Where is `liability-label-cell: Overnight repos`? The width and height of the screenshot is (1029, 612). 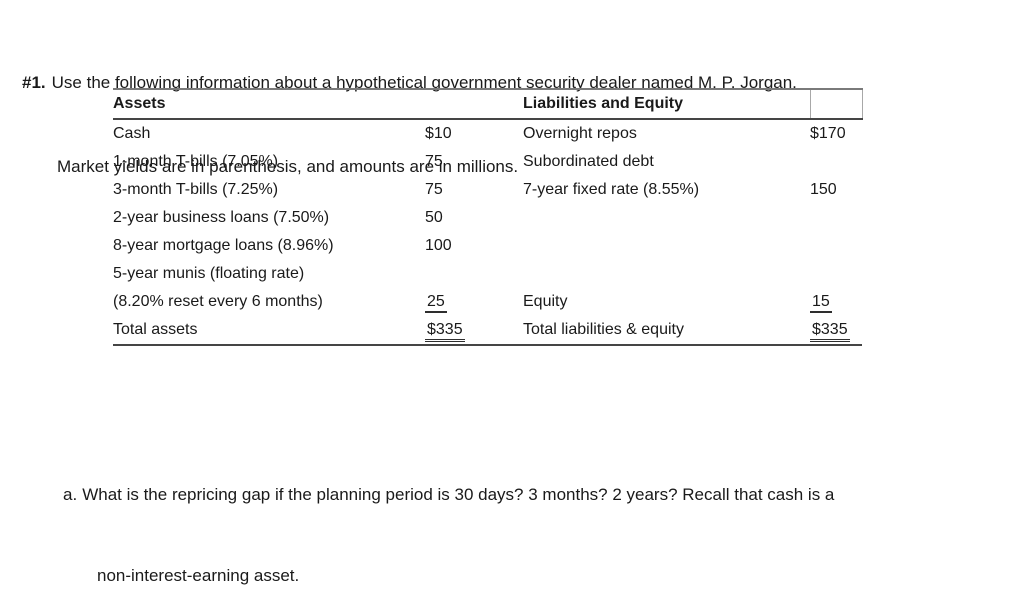
liability-label-cell: Overnight repos is located at coordinates (580, 133).